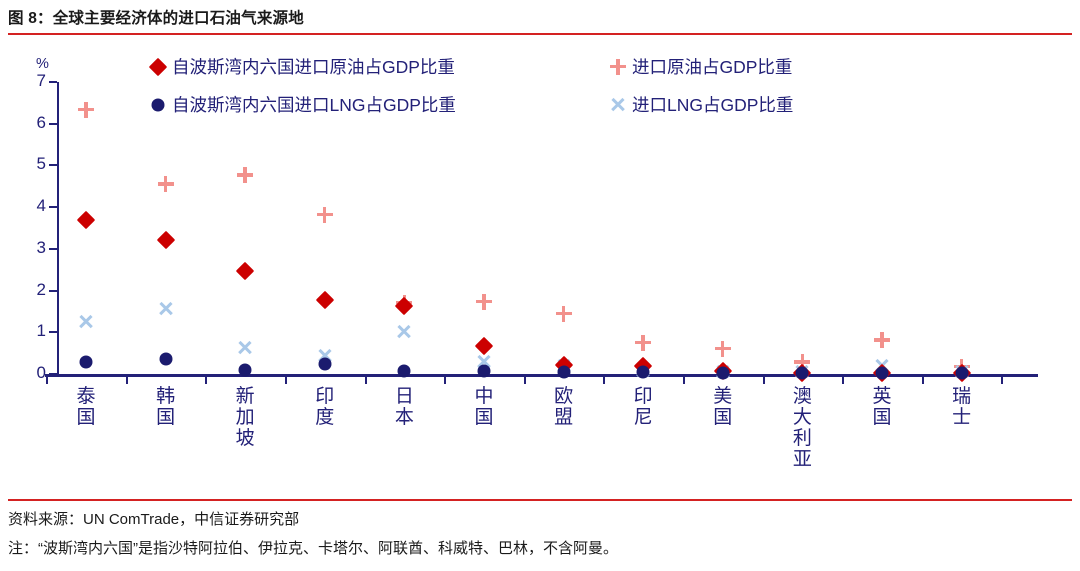 The width and height of the screenshot is (1080, 571). I want to click on y-axis-tick-label: 1, so click(41, 331).